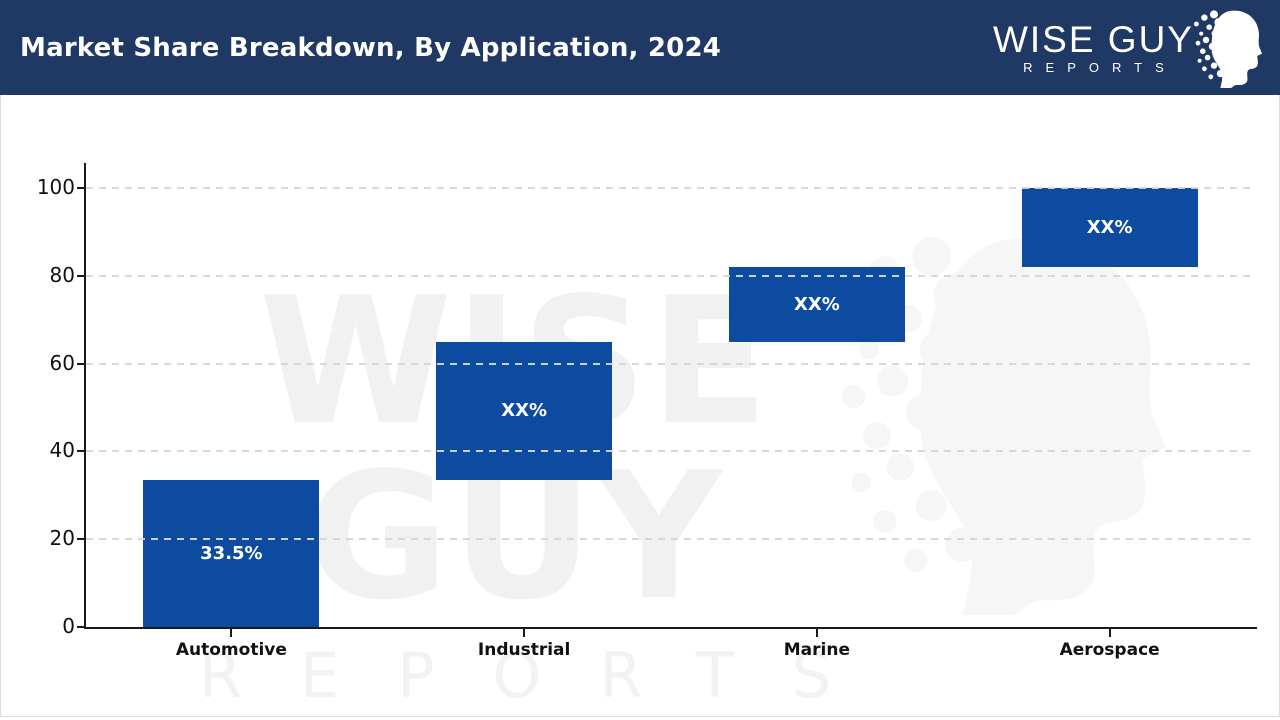 Image resolution: width=1280 pixels, height=720 pixels. I want to click on bar-marine: XX%, so click(816, 304).